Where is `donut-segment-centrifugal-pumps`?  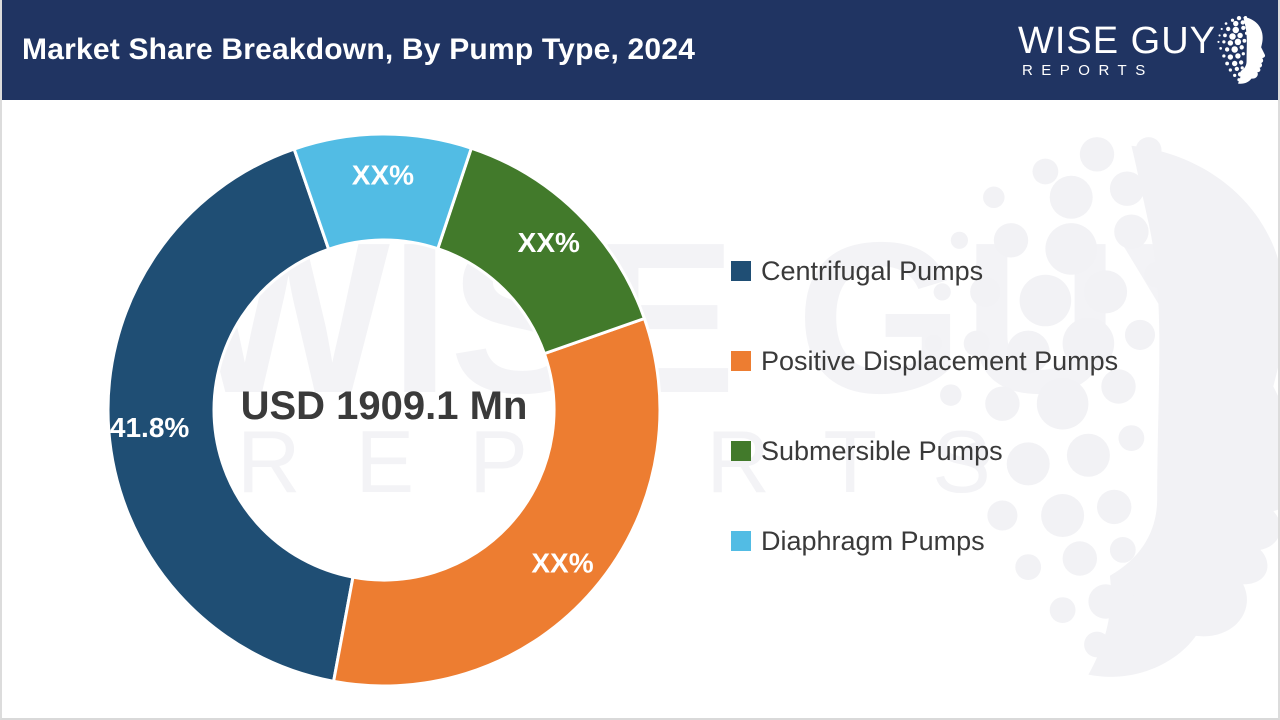 donut-segment-centrifugal-pumps is located at coordinates (230, 415).